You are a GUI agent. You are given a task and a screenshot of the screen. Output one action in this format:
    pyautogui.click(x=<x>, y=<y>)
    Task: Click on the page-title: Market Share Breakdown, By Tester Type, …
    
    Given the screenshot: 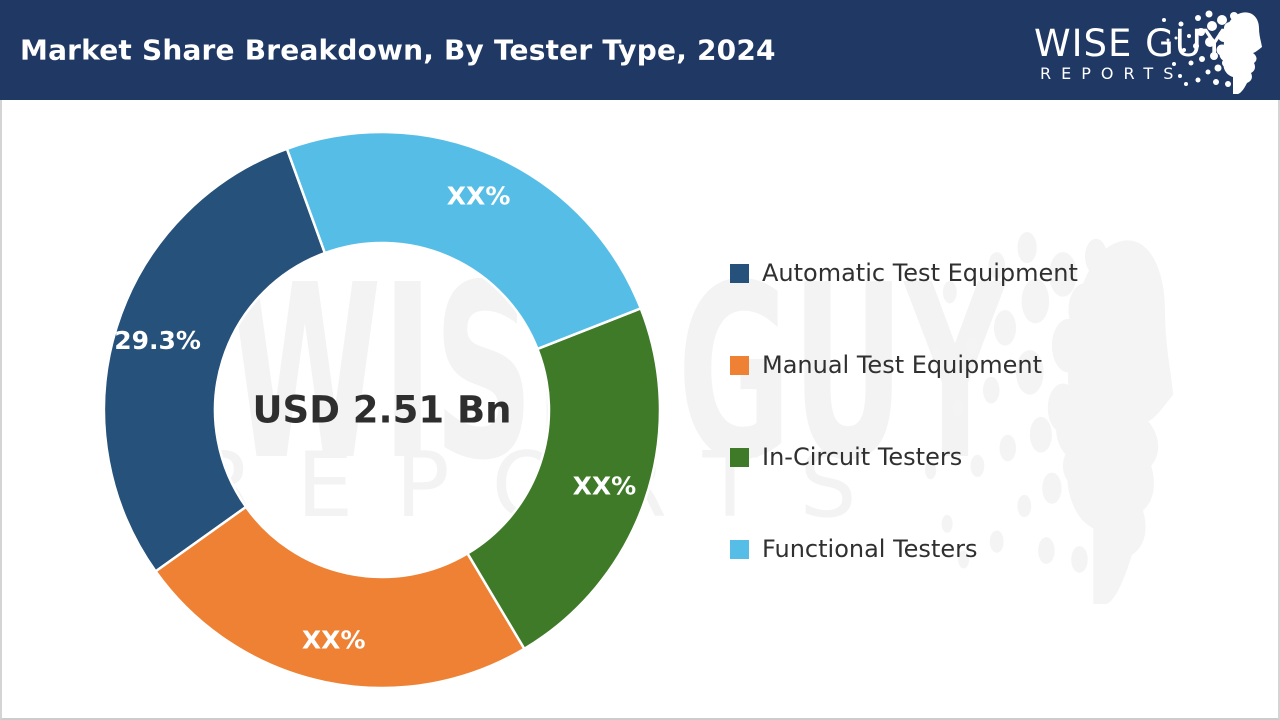 What is the action you would take?
    pyautogui.click(x=398, y=50)
    